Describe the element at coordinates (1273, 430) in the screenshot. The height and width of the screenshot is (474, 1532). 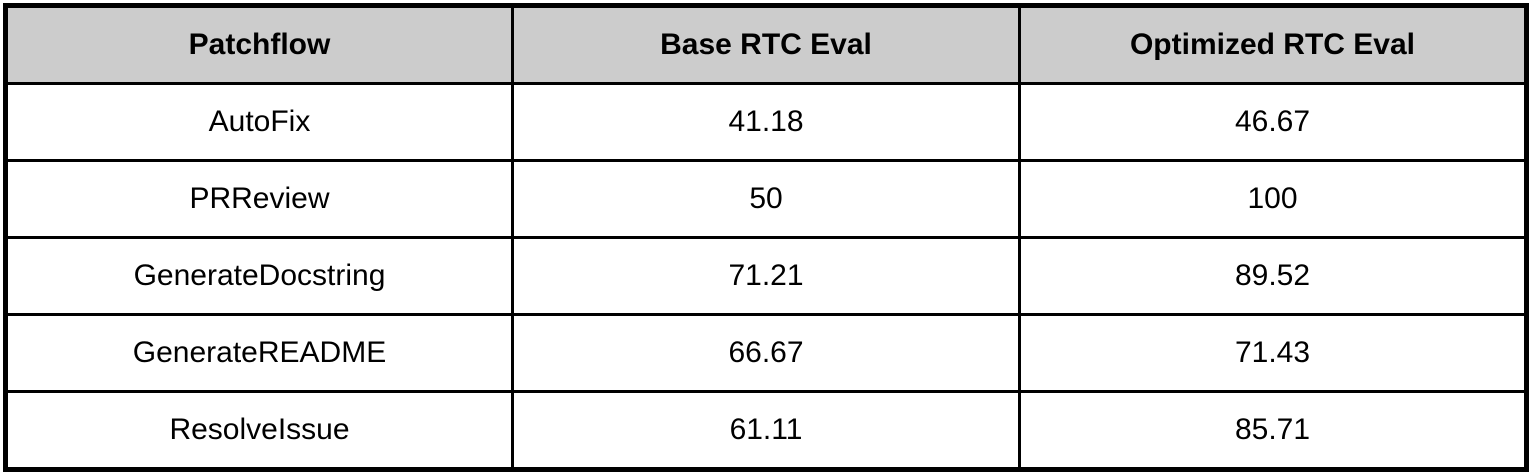
I see `optimized-rtc-eval-cell: 85.71` at that location.